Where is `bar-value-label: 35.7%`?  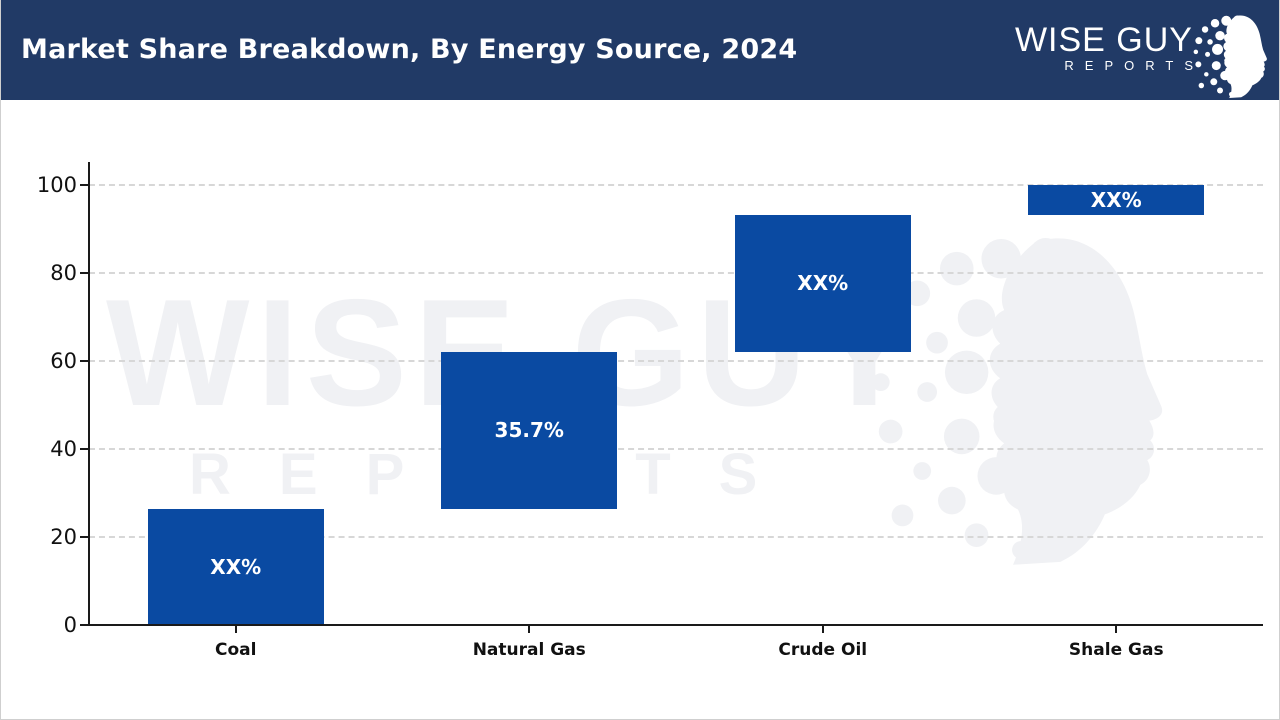 bar-value-label: 35.7% is located at coordinates (529, 430).